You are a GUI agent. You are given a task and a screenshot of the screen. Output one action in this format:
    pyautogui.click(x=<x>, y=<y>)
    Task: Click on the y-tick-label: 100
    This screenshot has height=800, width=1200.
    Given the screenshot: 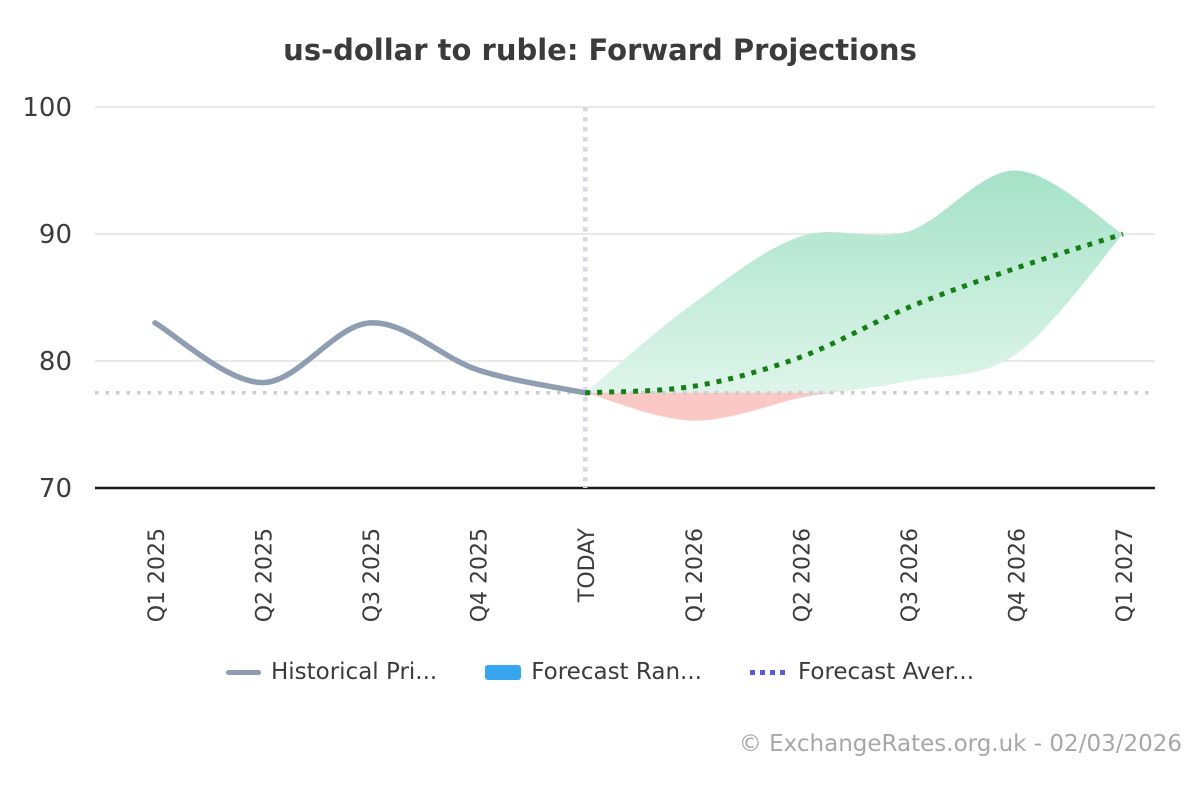 What is the action you would take?
    pyautogui.click(x=47, y=108)
    